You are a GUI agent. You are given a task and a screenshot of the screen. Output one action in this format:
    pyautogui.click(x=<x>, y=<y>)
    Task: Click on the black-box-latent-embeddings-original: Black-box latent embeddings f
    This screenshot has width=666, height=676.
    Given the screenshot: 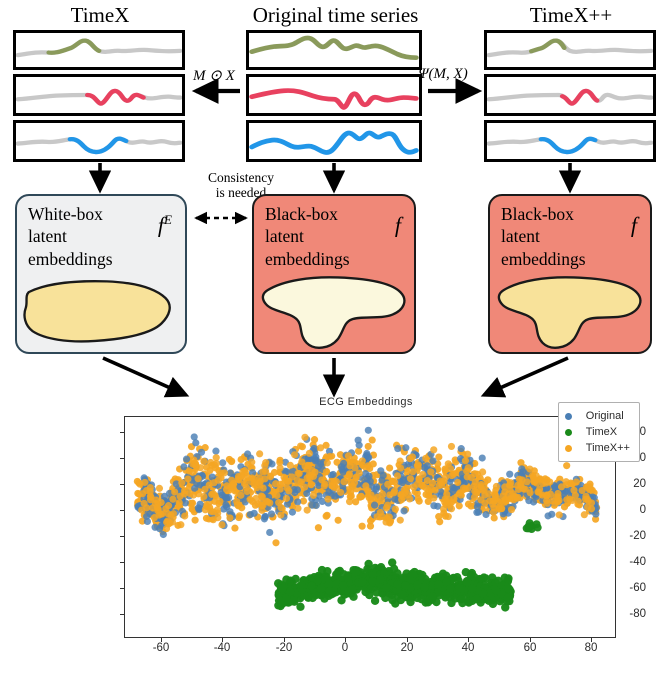 What is the action you would take?
    pyautogui.click(x=334, y=274)
    